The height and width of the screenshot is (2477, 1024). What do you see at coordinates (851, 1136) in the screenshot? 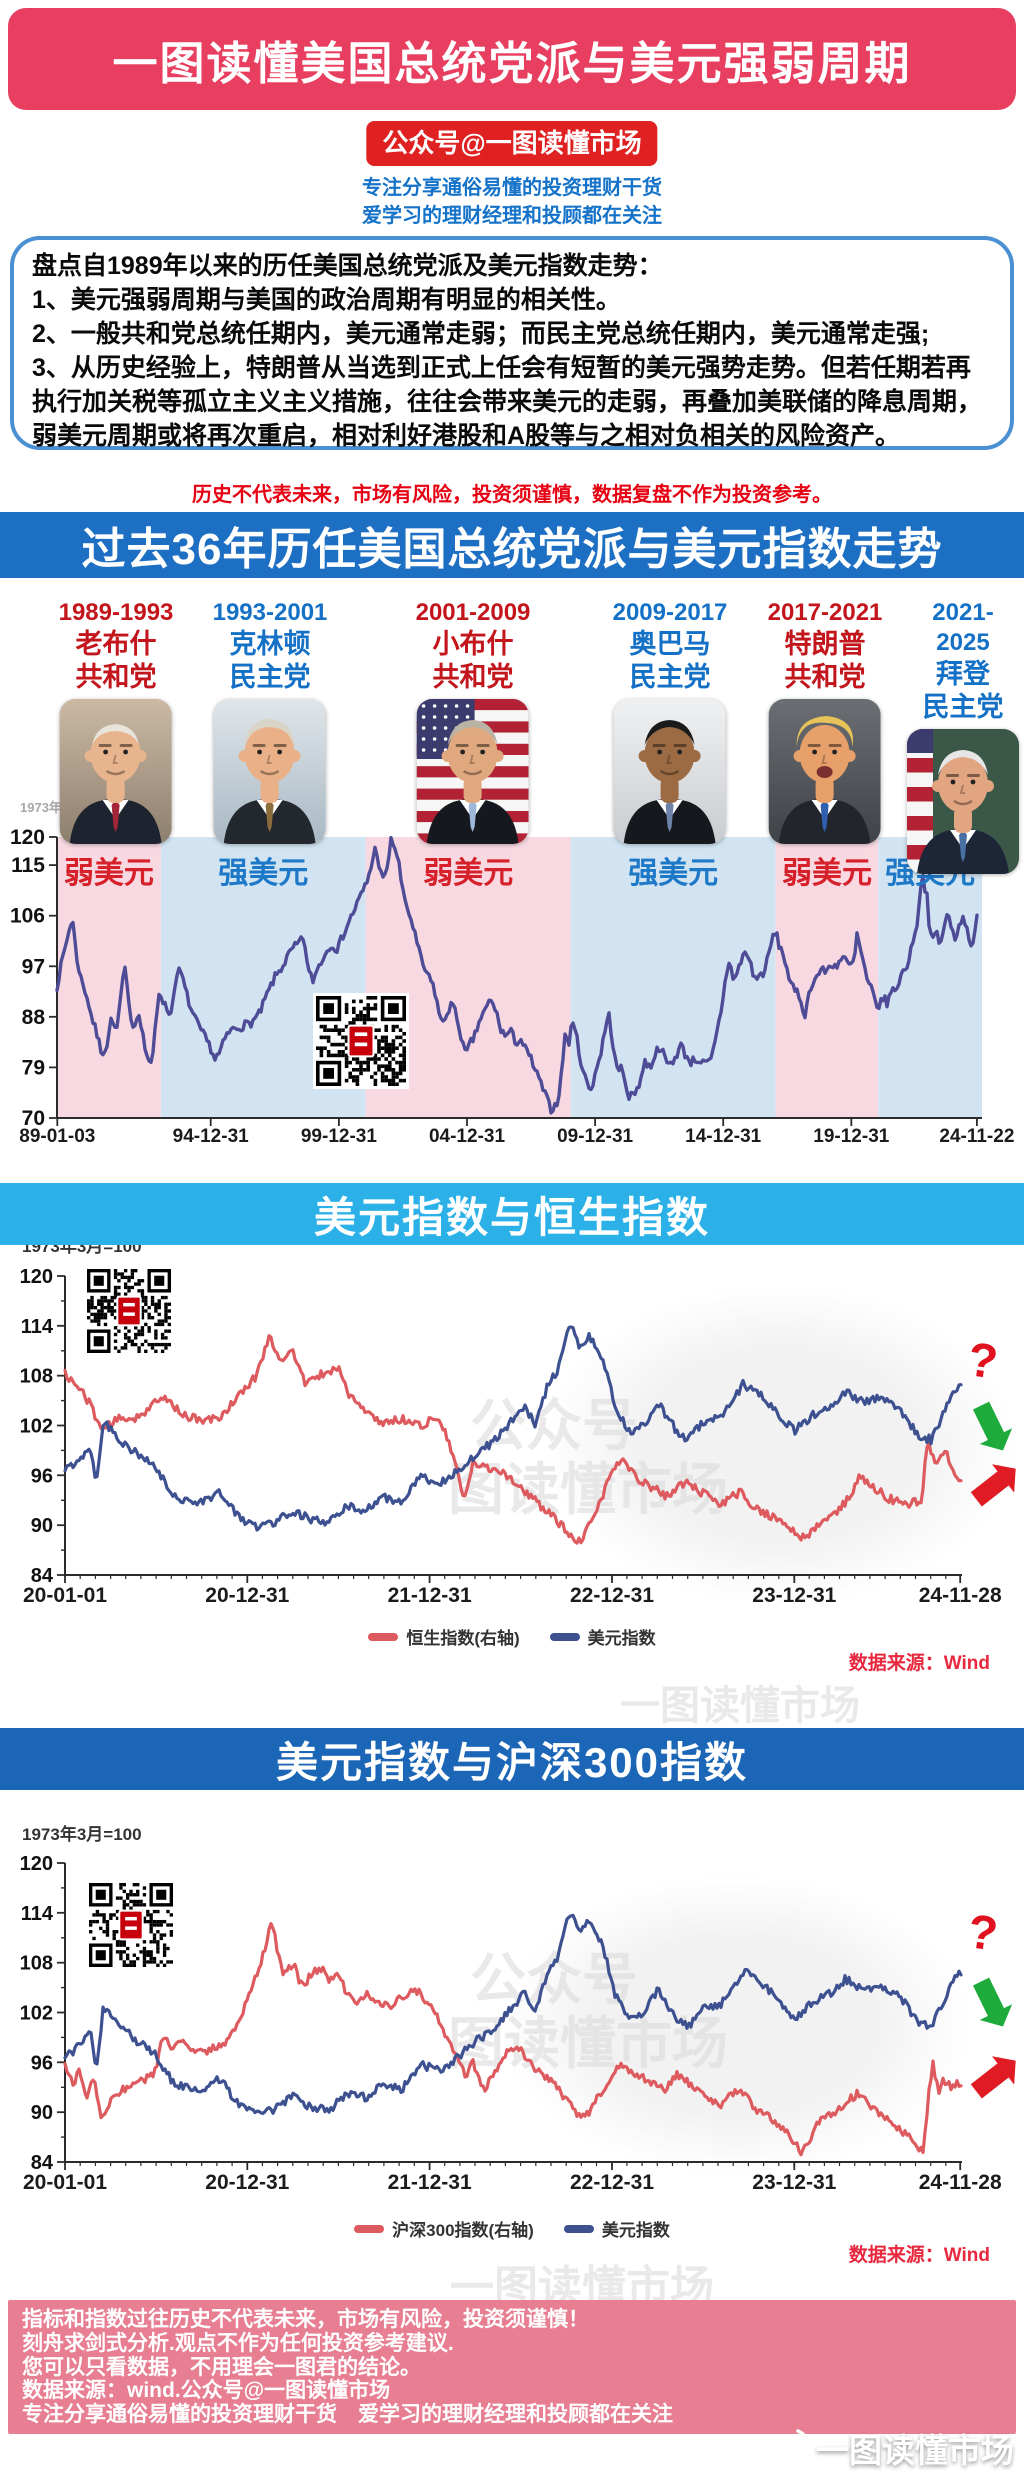
I see `x-tick-label: 19-12-31` at bounding box center [851, 1136].